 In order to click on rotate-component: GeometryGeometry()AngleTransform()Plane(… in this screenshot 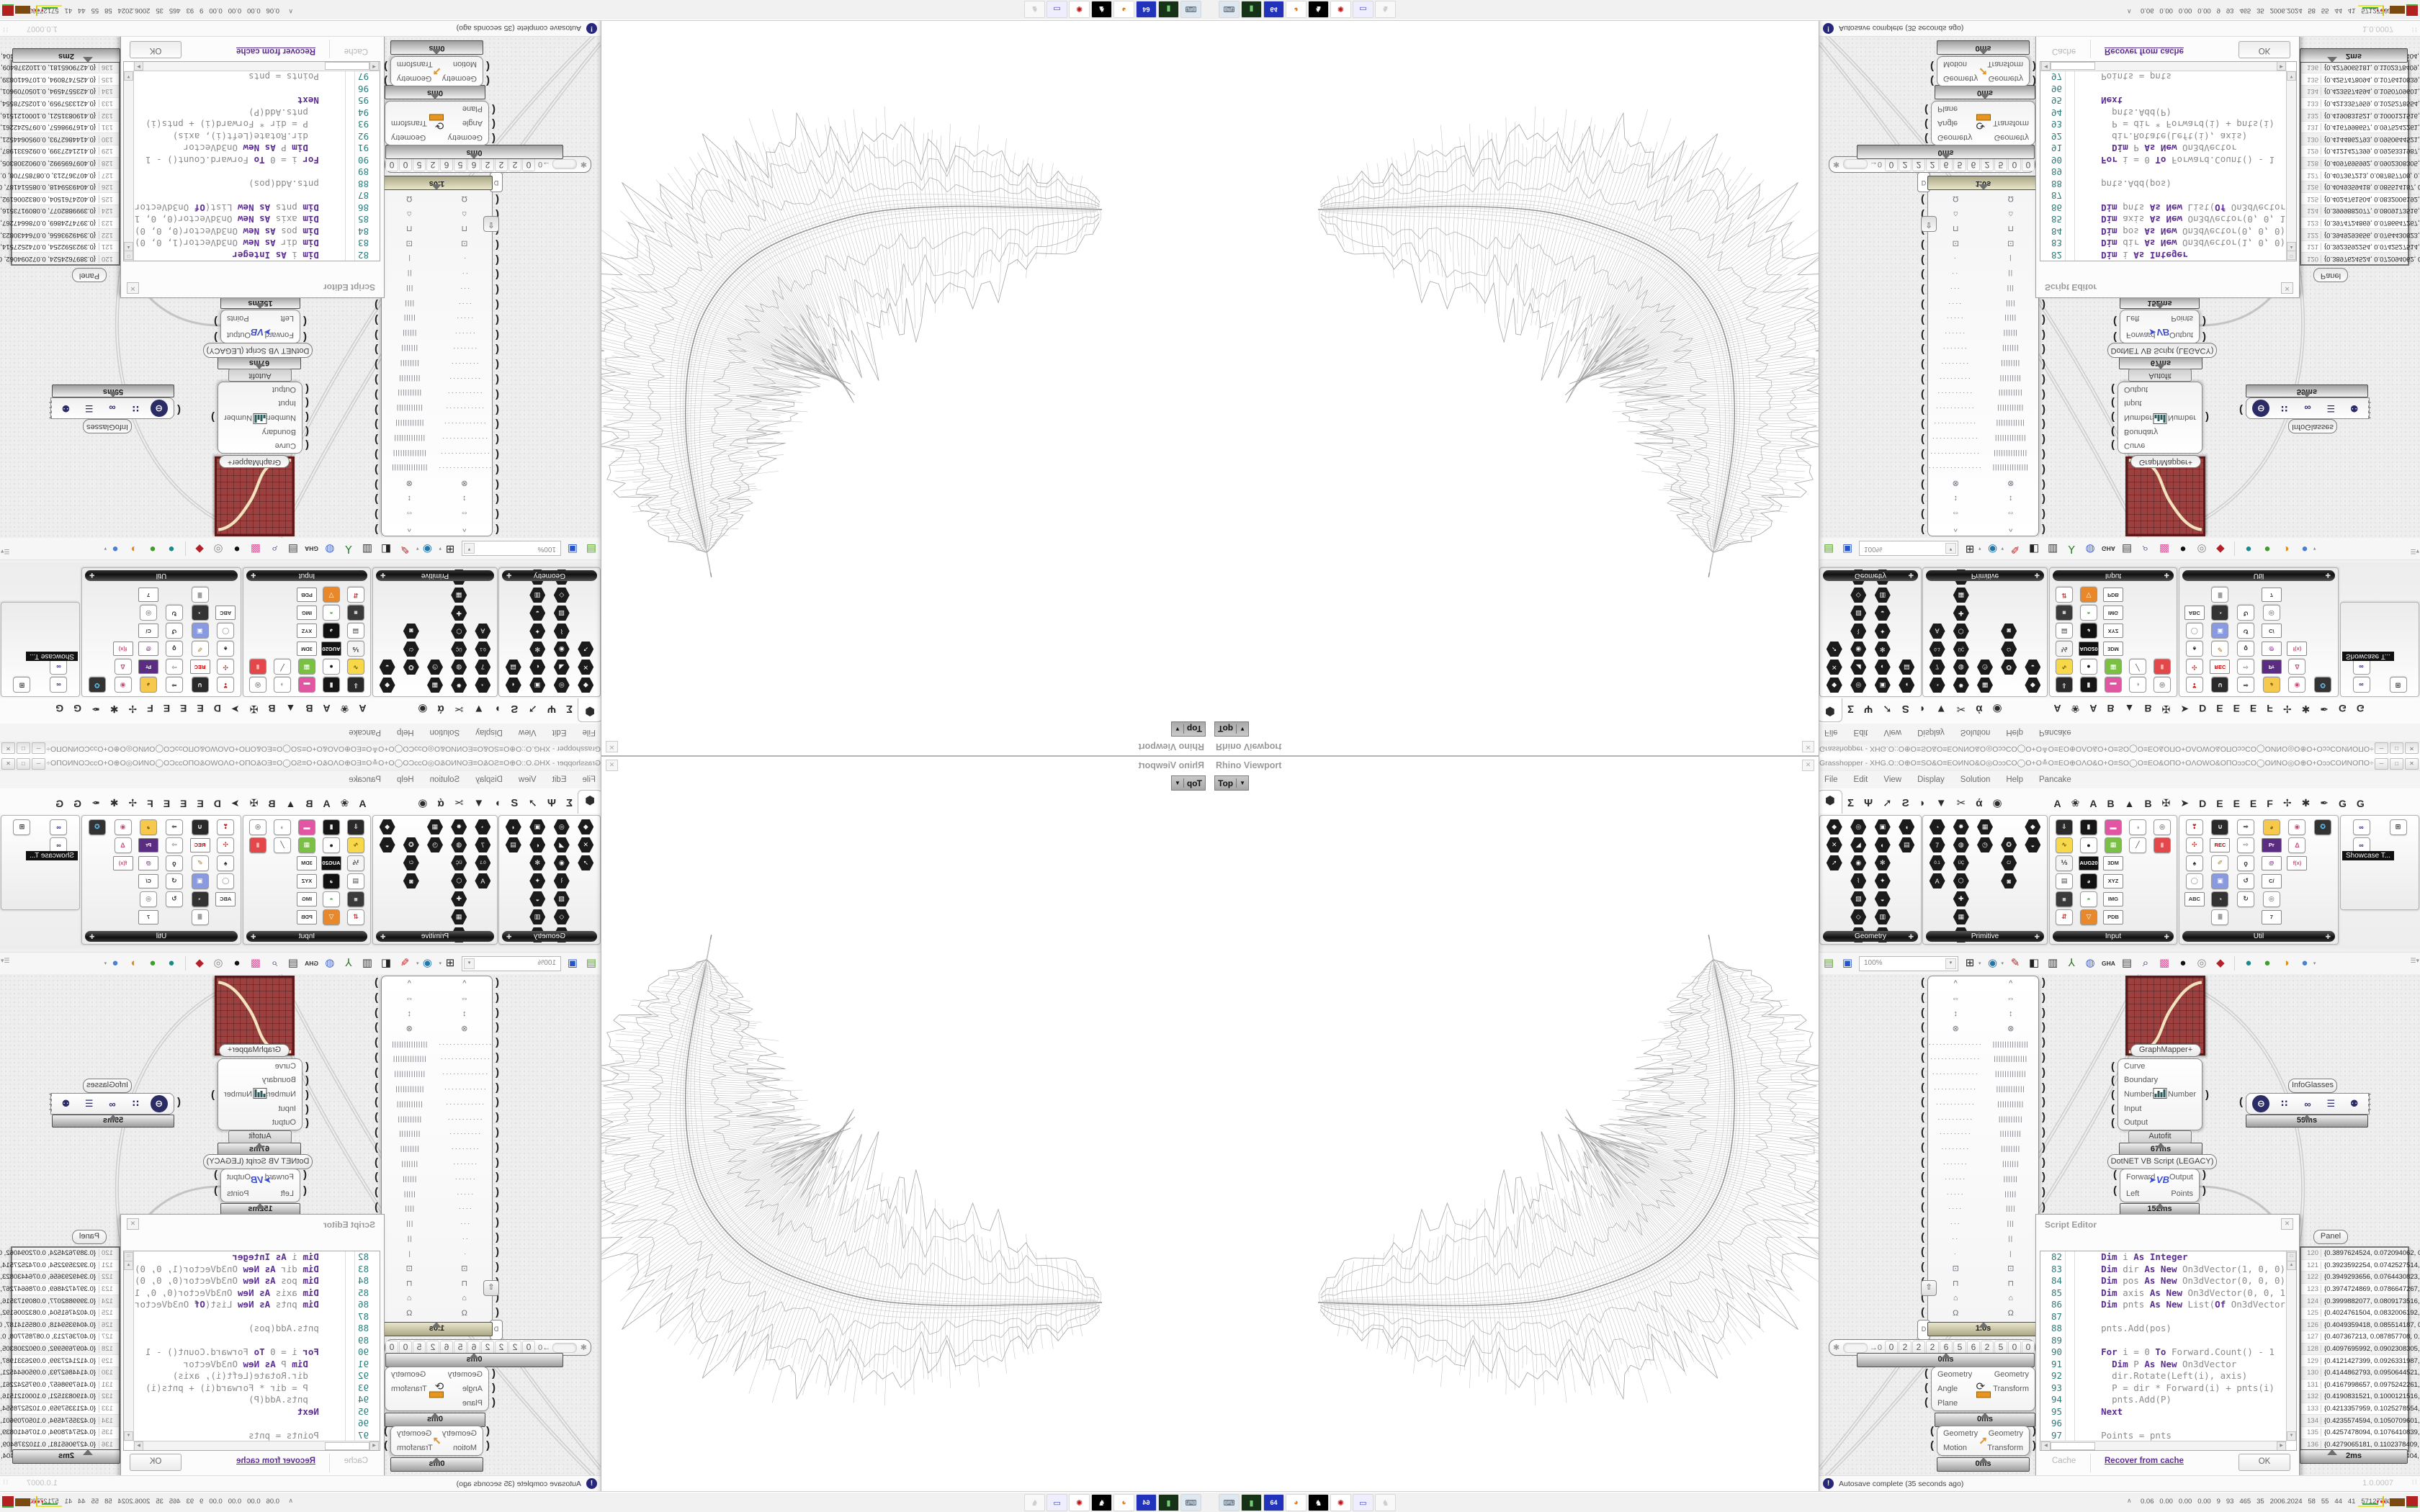, I will do `click(1983, 123)`.